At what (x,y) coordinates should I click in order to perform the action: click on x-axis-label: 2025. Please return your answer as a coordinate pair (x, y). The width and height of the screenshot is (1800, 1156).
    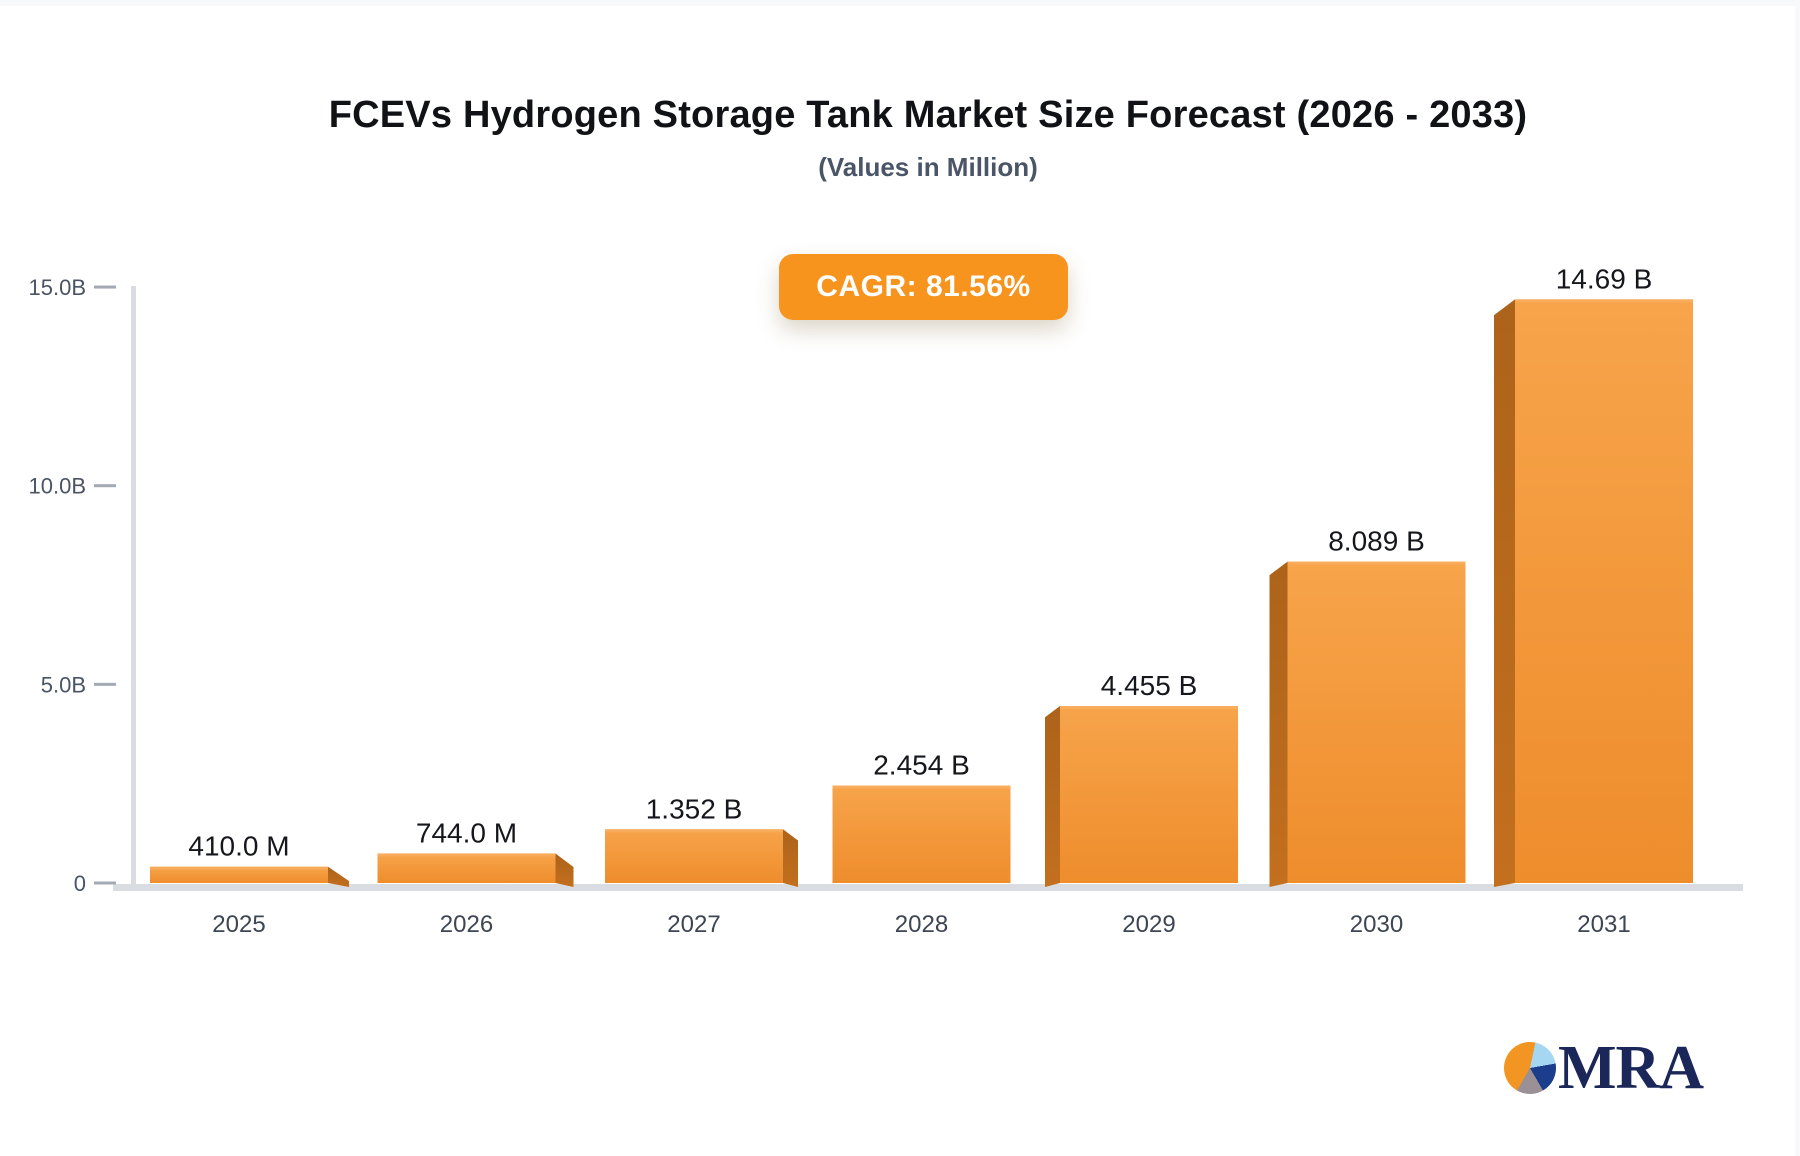
    Looking at the image, I should click on (238, 924).